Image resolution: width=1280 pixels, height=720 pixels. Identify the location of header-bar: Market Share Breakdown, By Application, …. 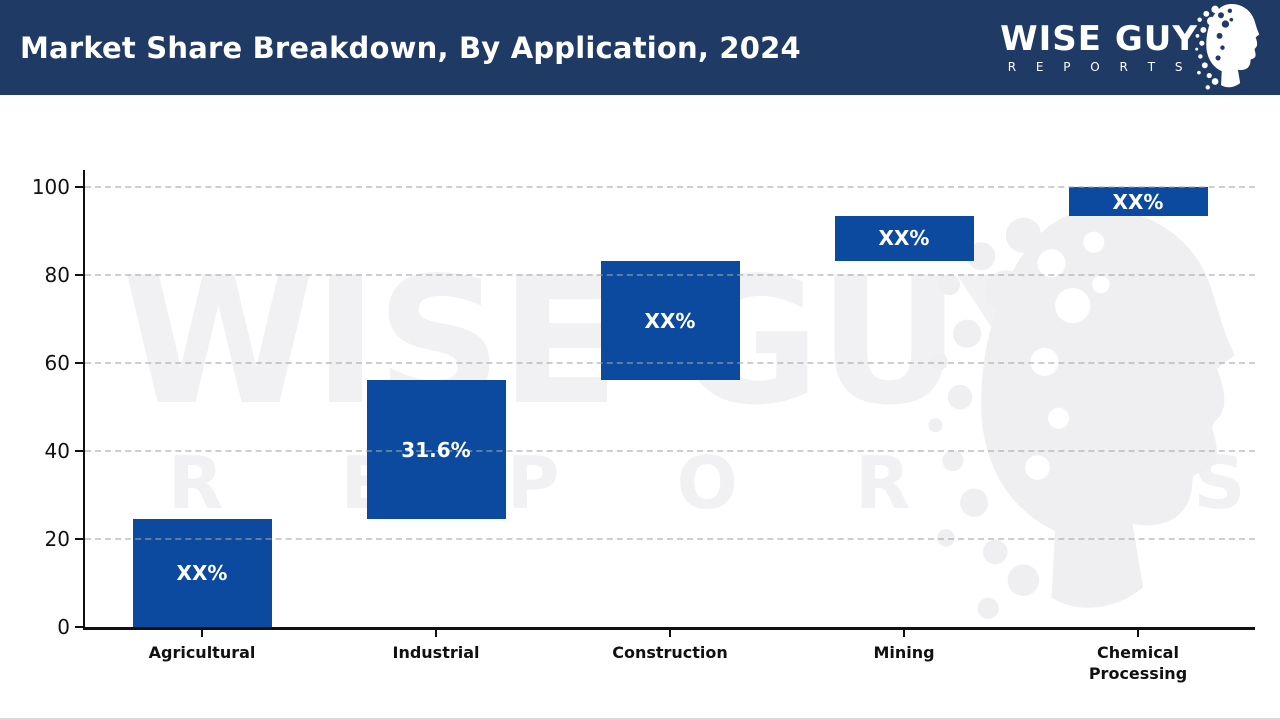
(640, 47).